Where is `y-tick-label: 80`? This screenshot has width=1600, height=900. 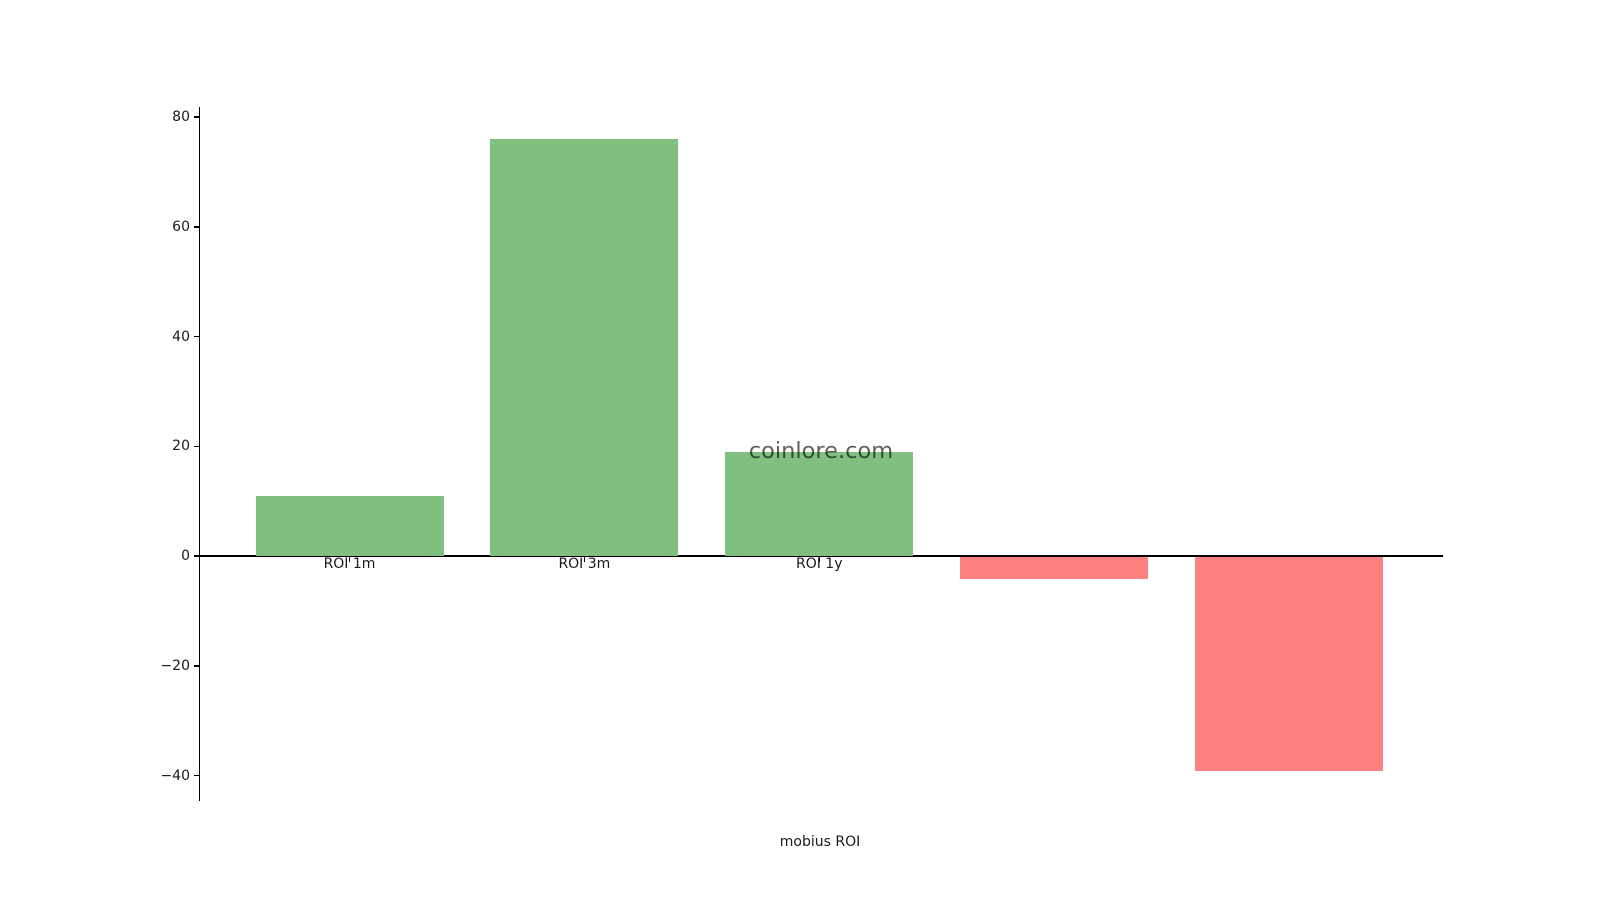 y-tick-label: 80 is located at coordinates (181, 117).